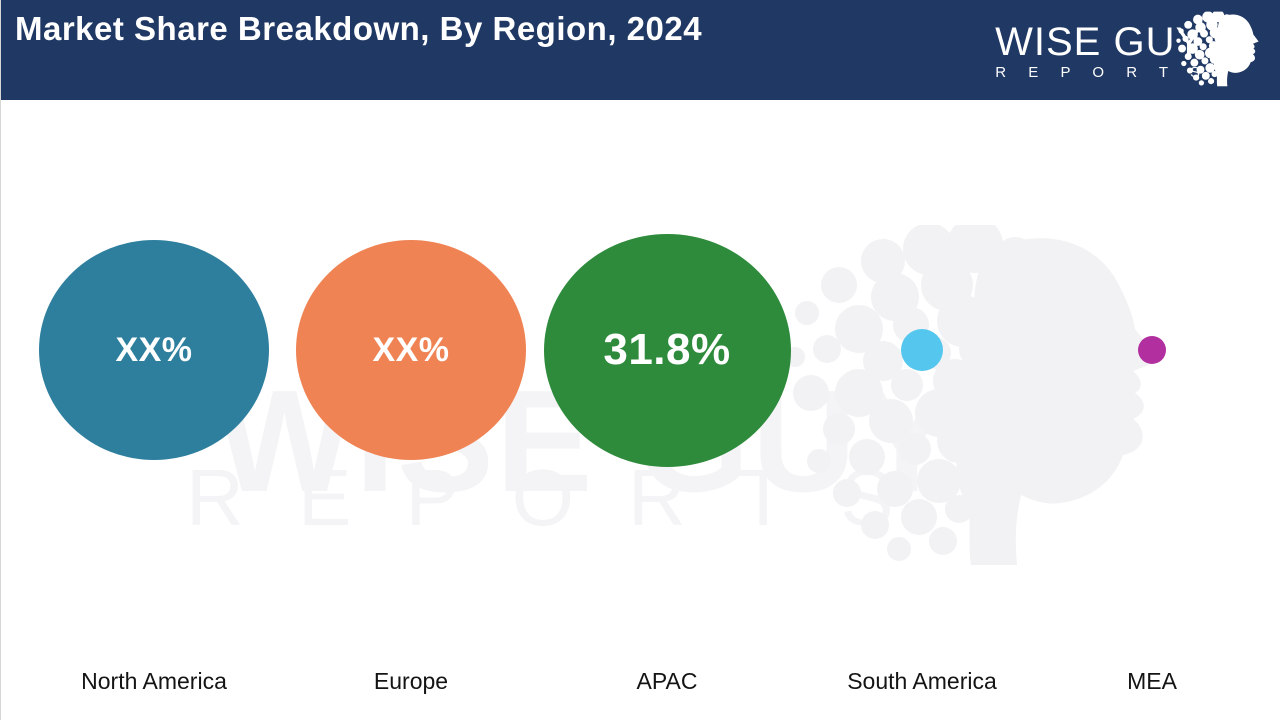 The height and width of the screenshot is (720, 1280). I want to click on bubble-south-america, so click(922, 350).